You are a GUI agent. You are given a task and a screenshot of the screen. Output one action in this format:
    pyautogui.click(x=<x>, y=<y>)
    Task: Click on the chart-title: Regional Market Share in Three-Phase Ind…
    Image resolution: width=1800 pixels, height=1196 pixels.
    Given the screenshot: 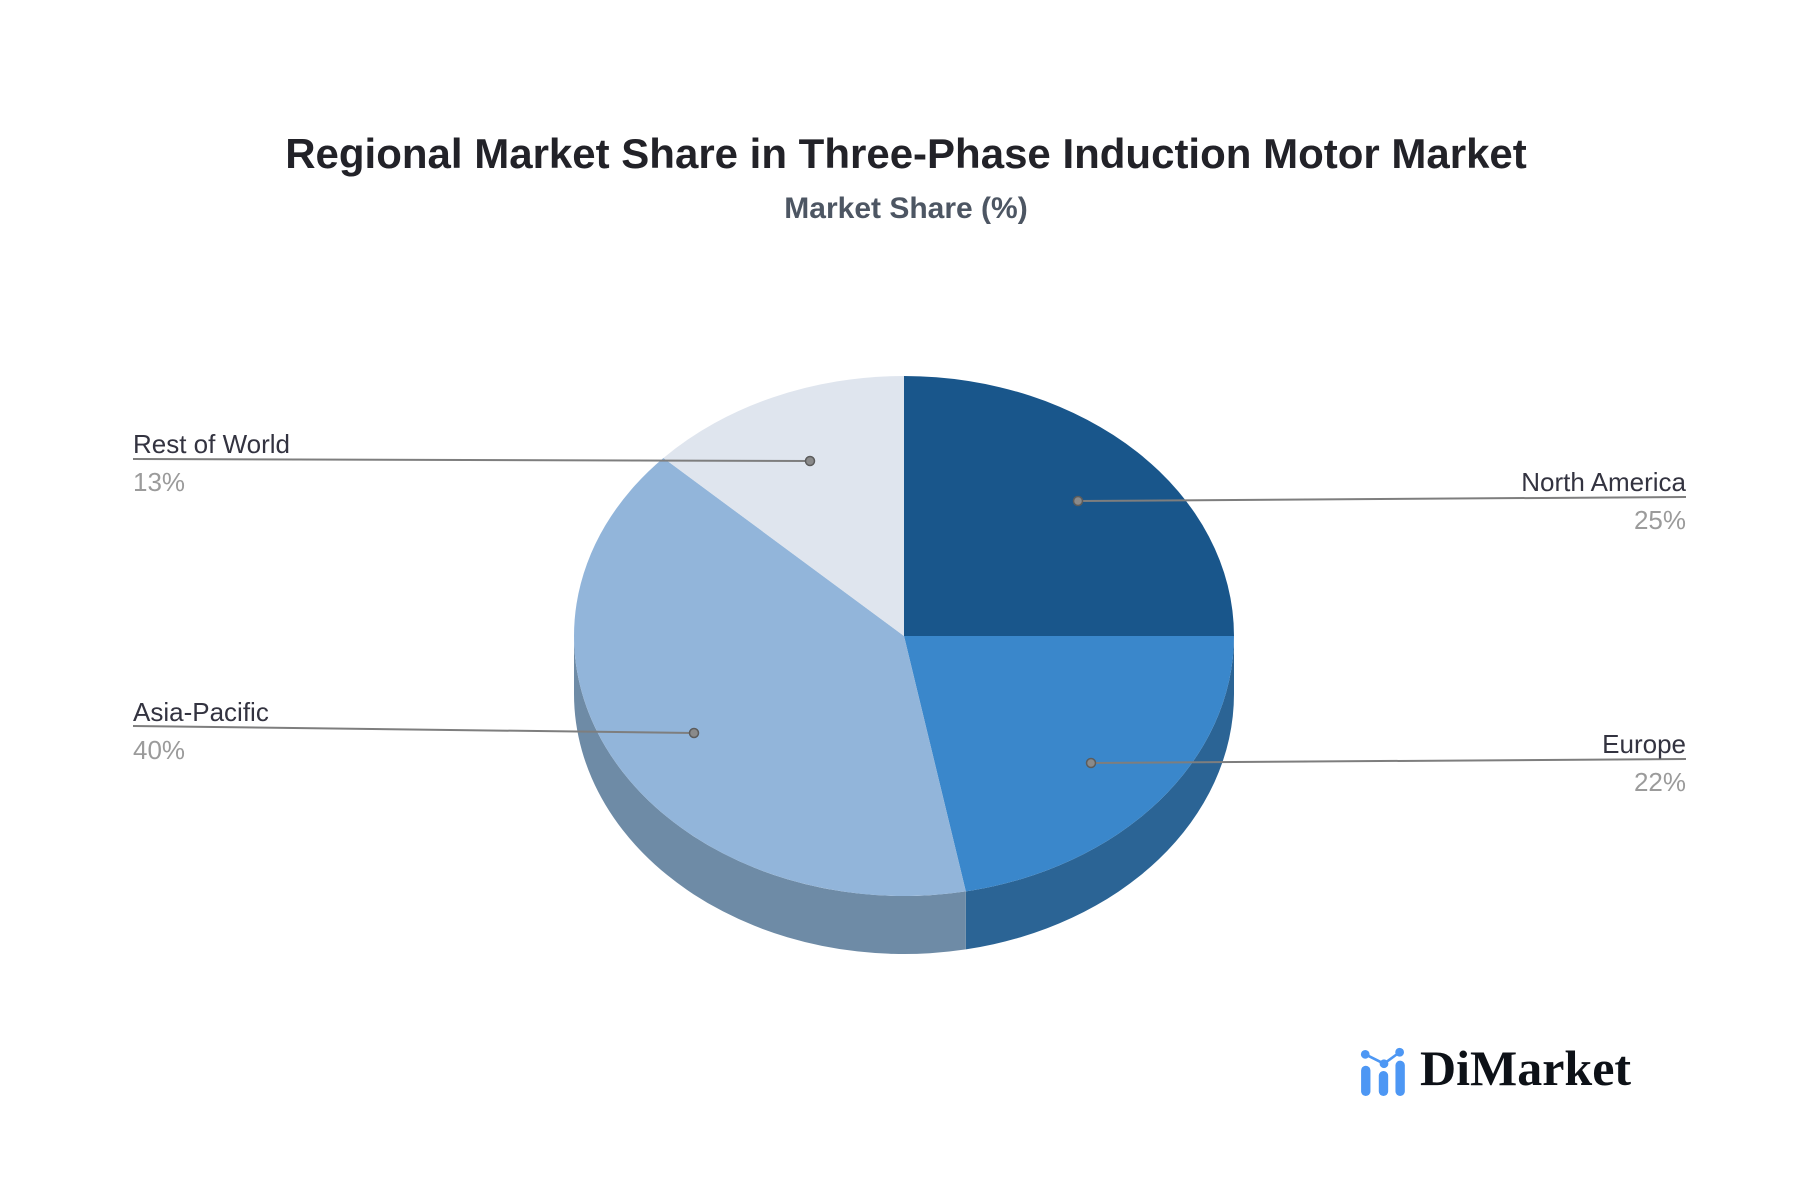 What is the action you would take?
    pyautogui.click(x=906, y=153)
    